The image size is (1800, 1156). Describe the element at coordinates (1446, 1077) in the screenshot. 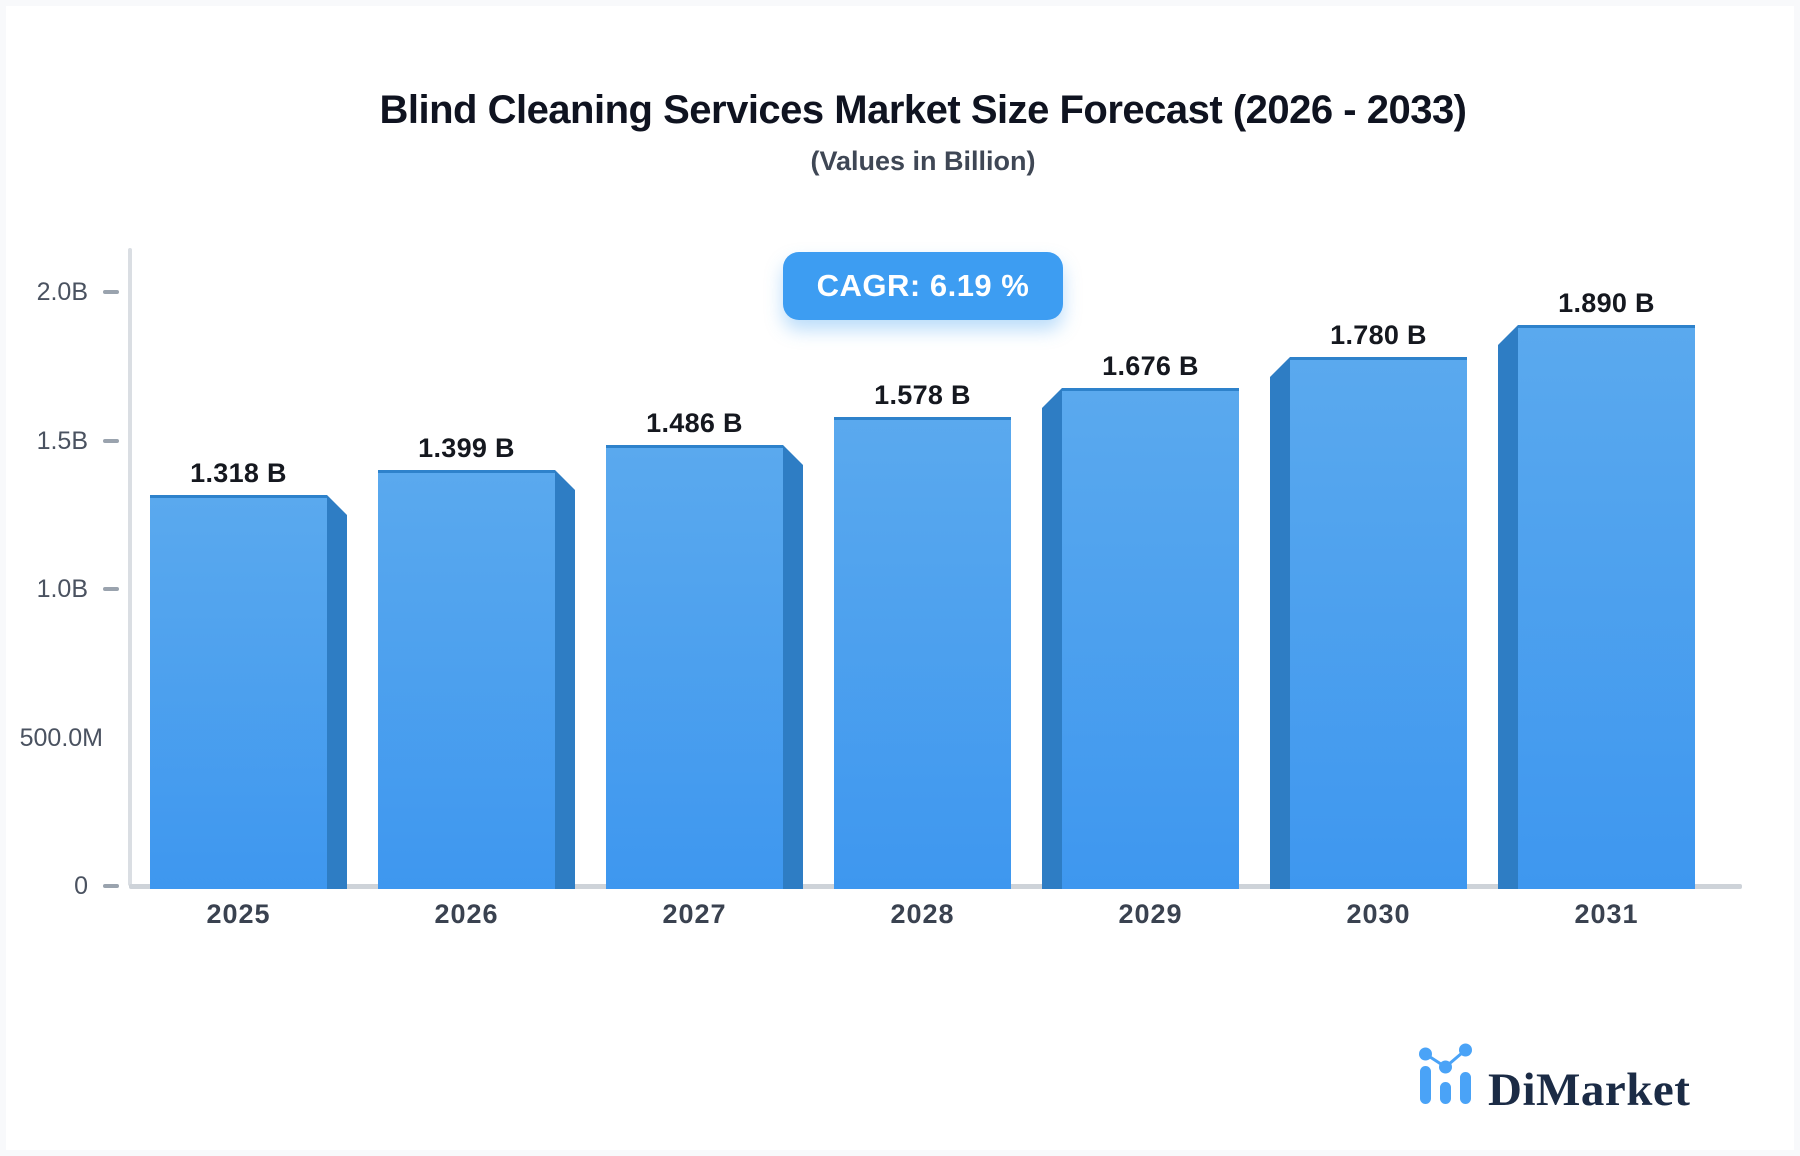

I see `dimarket-chart-icon` at that location.